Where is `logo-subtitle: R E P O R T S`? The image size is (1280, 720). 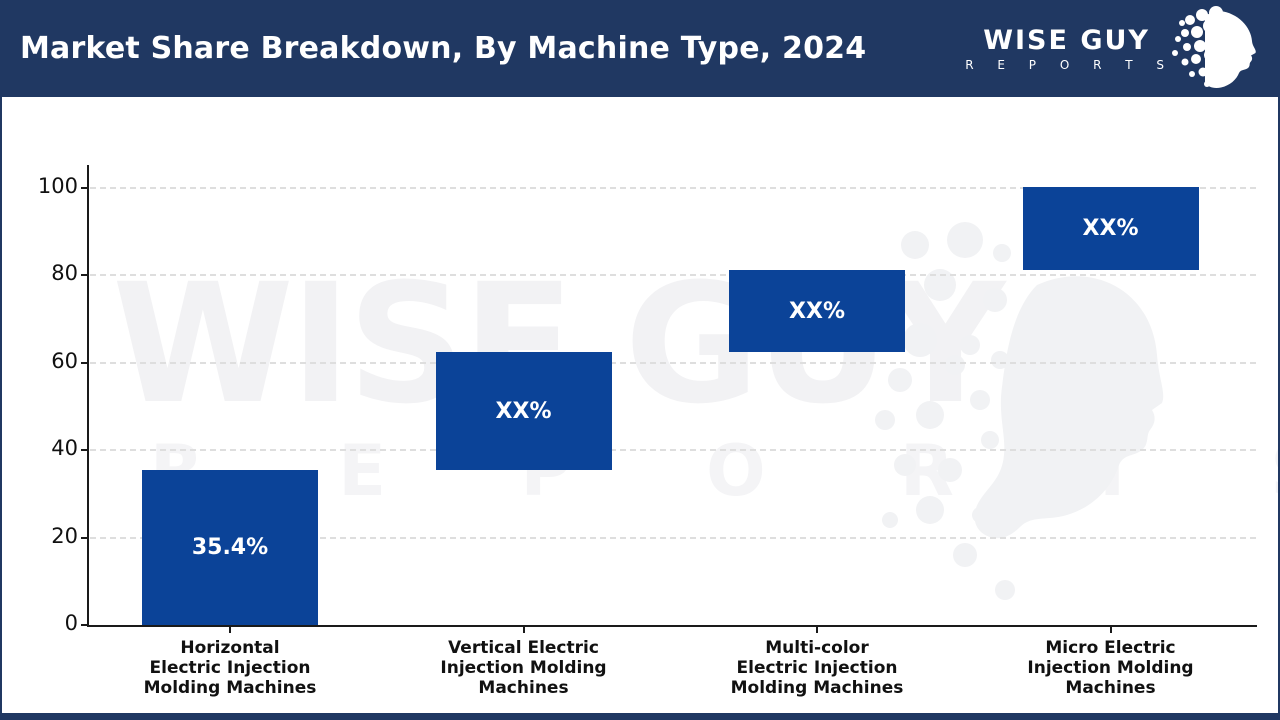
logo-subtitle: R E P O R T S is located at coordinates (1069, 64).